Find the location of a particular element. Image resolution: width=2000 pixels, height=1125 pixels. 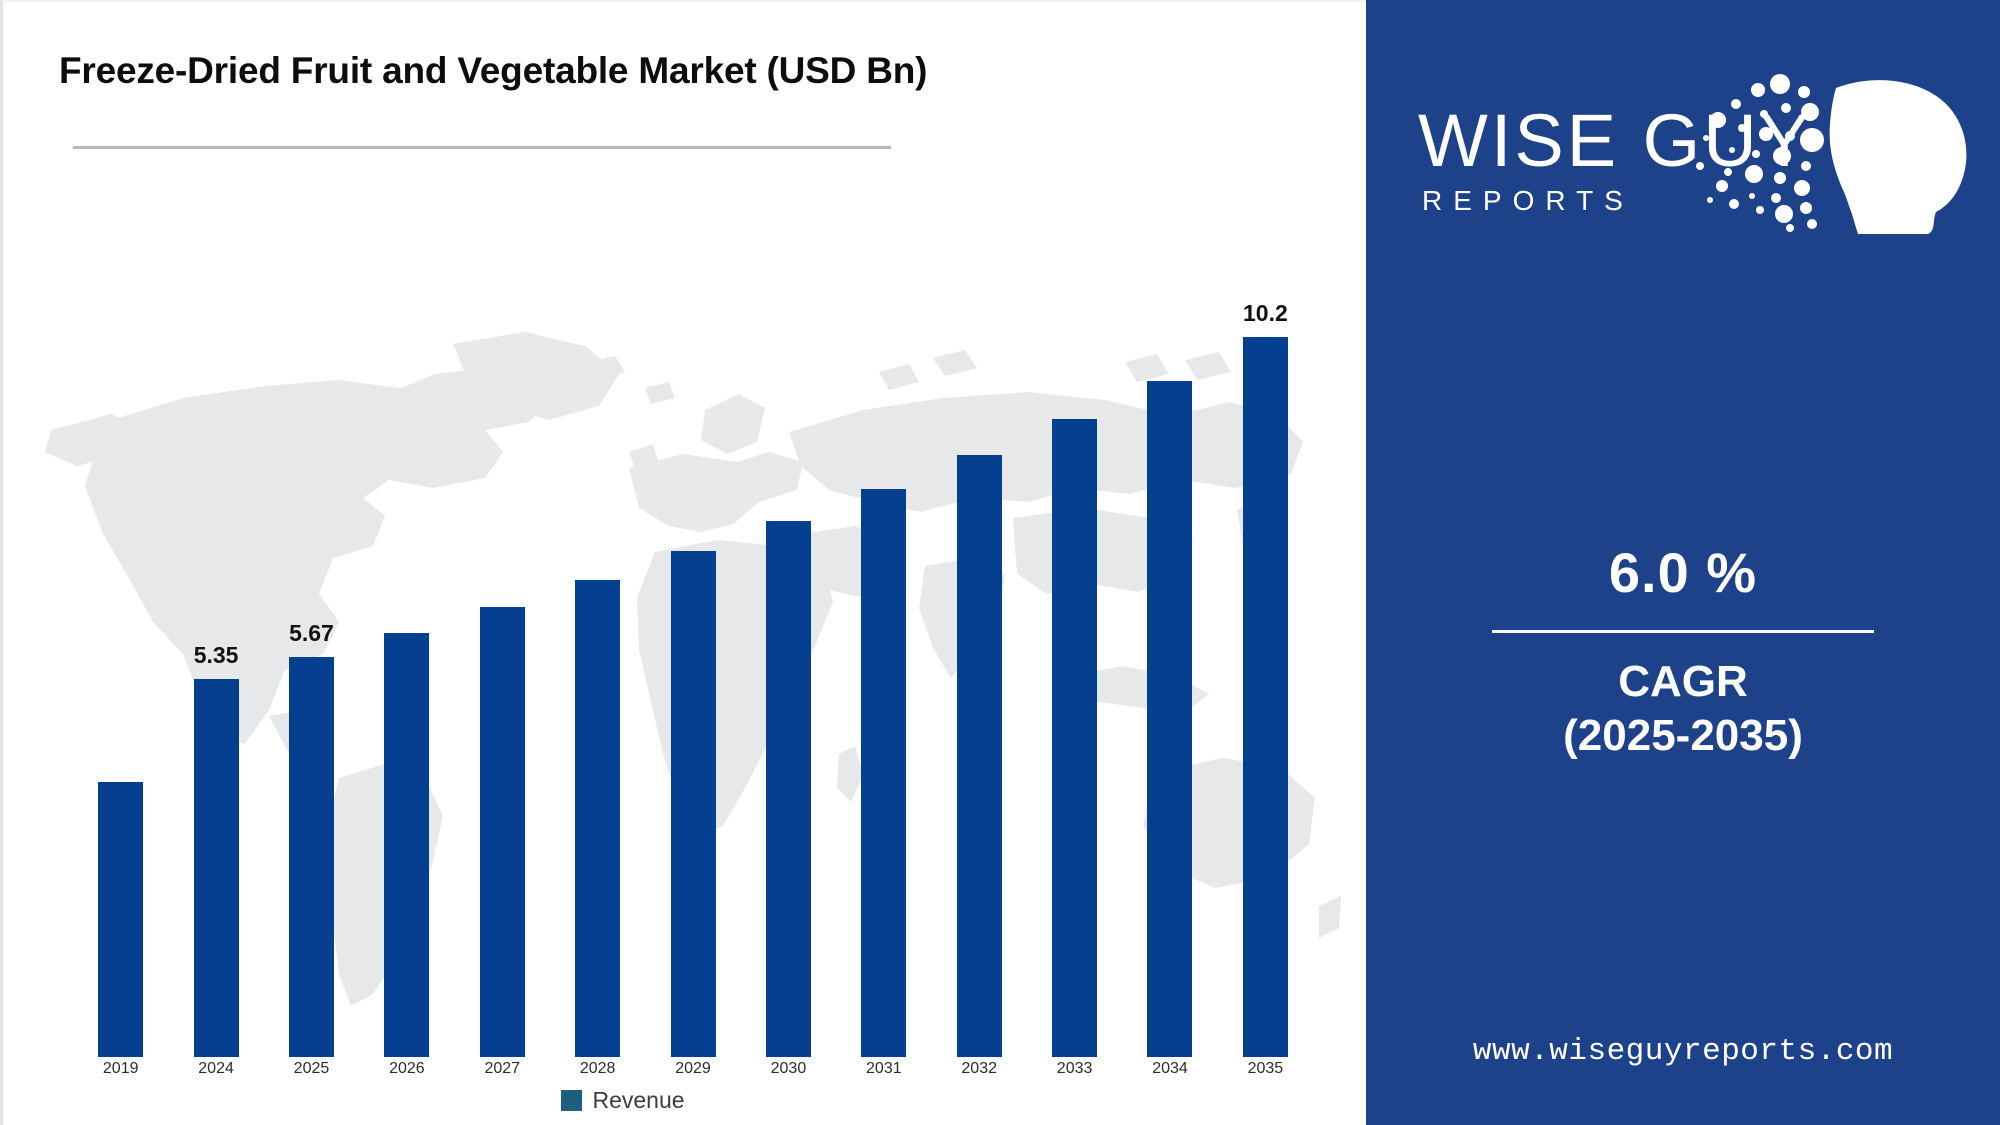

bar-2034 is located at coordinates (1170, 719).